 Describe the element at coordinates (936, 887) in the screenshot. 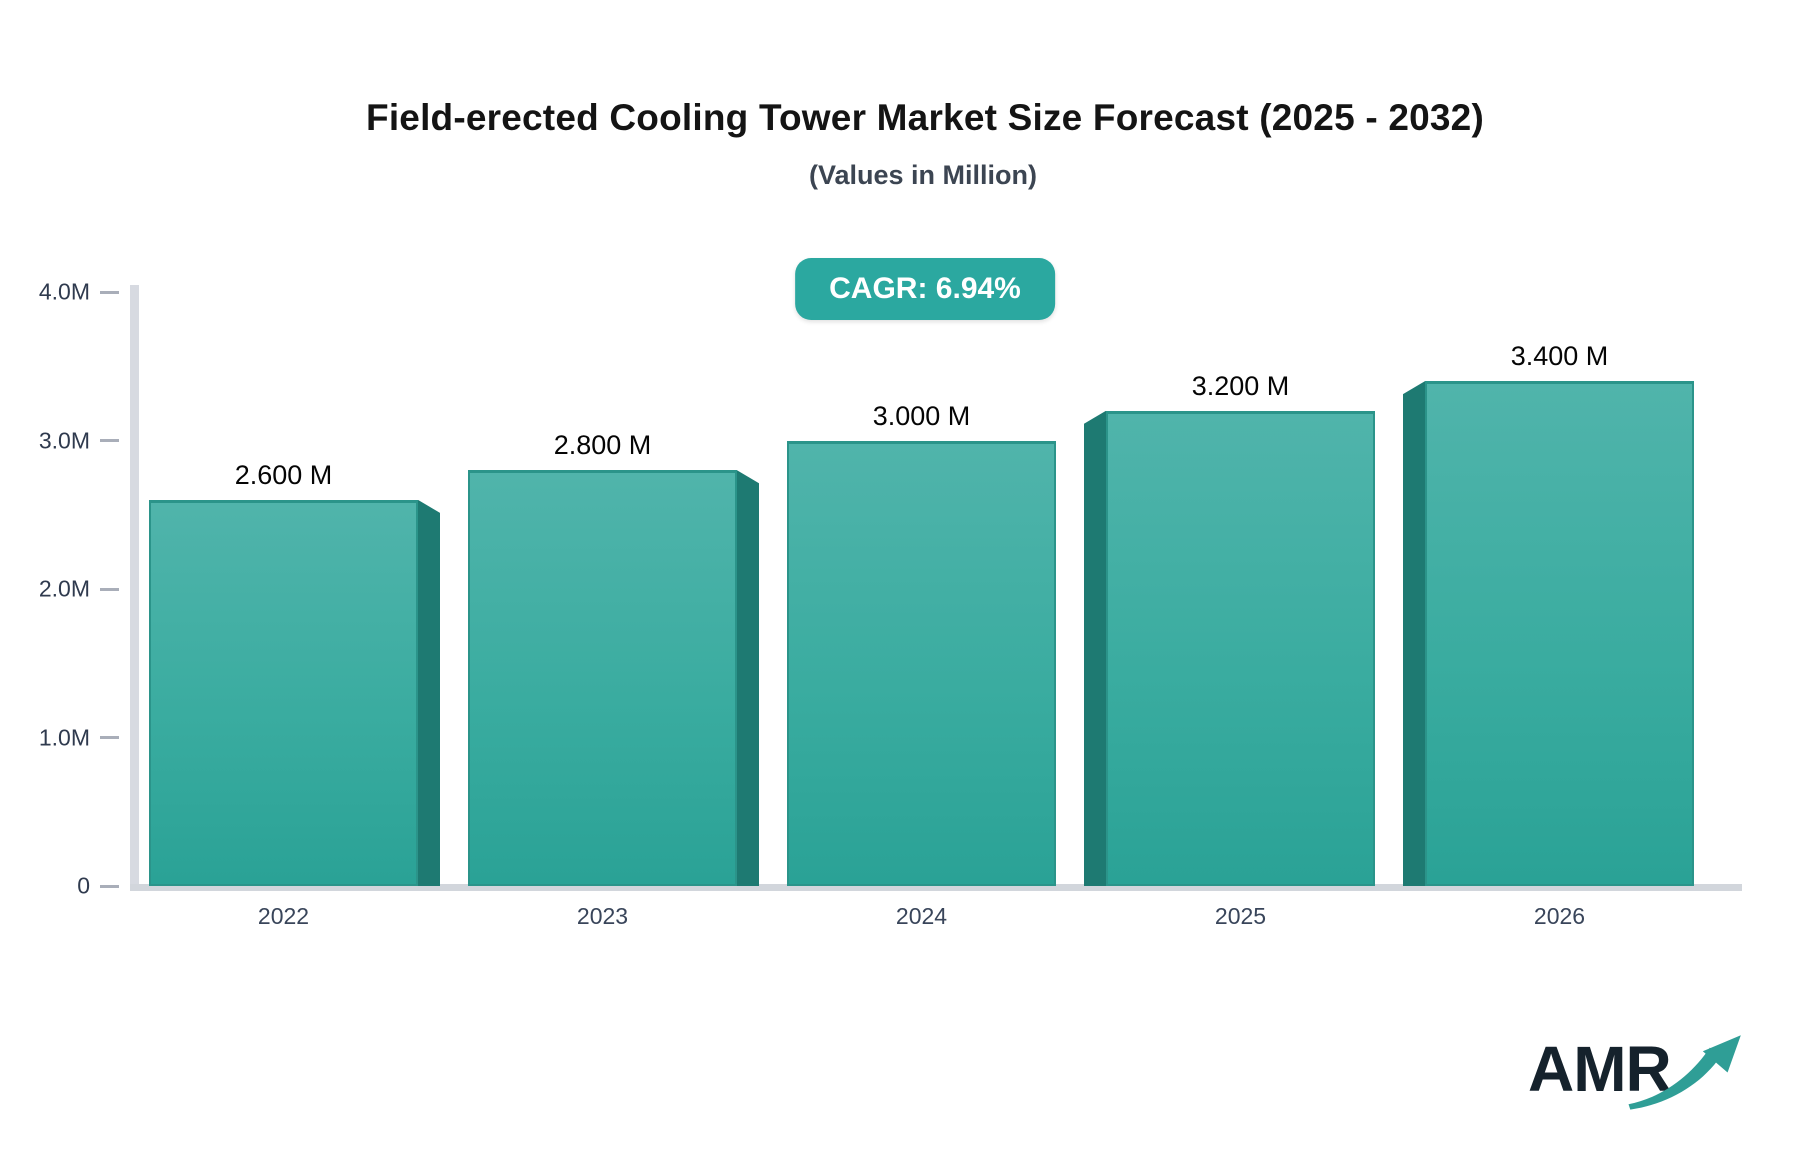

I see `x-axis-baseline` at that location.